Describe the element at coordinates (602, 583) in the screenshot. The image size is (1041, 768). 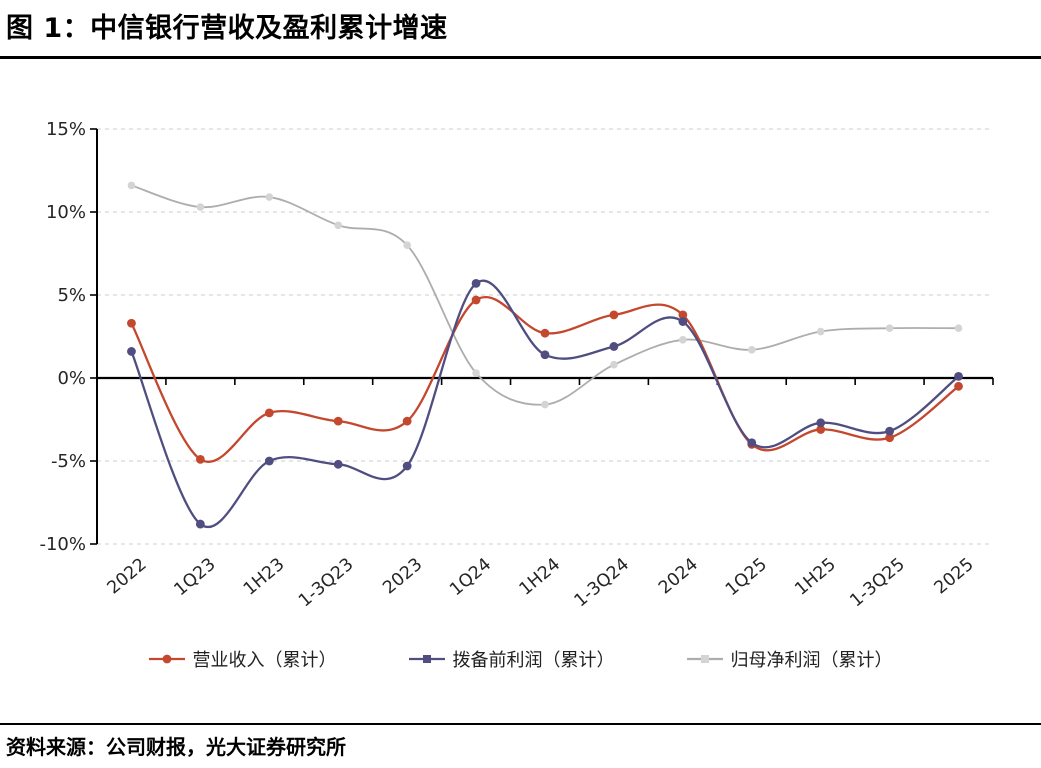
I see `x-tick-label: 1-3Q24` at that location.